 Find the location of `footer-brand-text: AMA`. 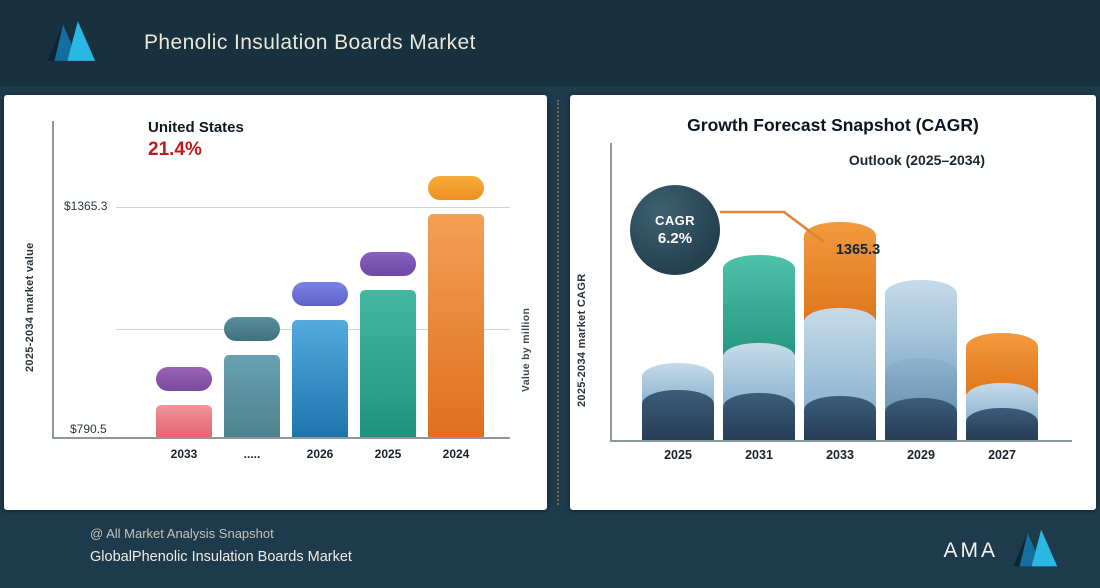

footer-brand-text: AMA is located at coordinates (970, 550).